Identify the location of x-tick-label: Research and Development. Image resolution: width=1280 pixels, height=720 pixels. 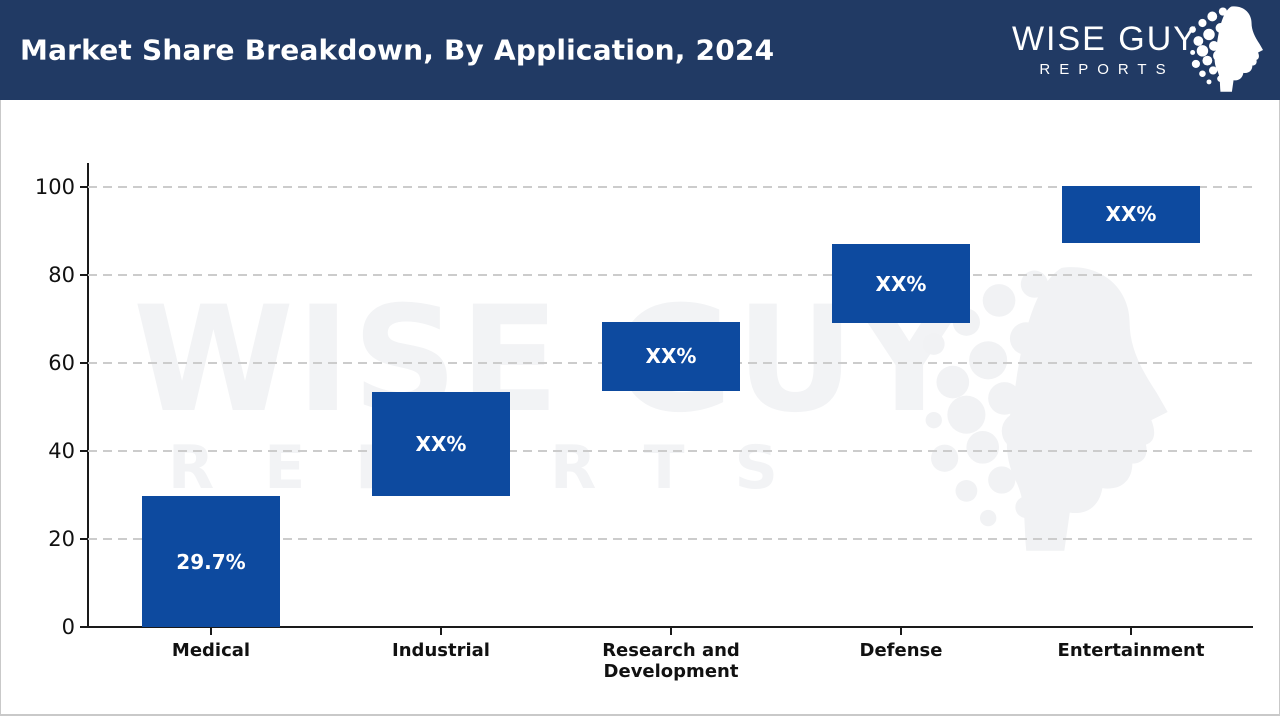
(671, 661).